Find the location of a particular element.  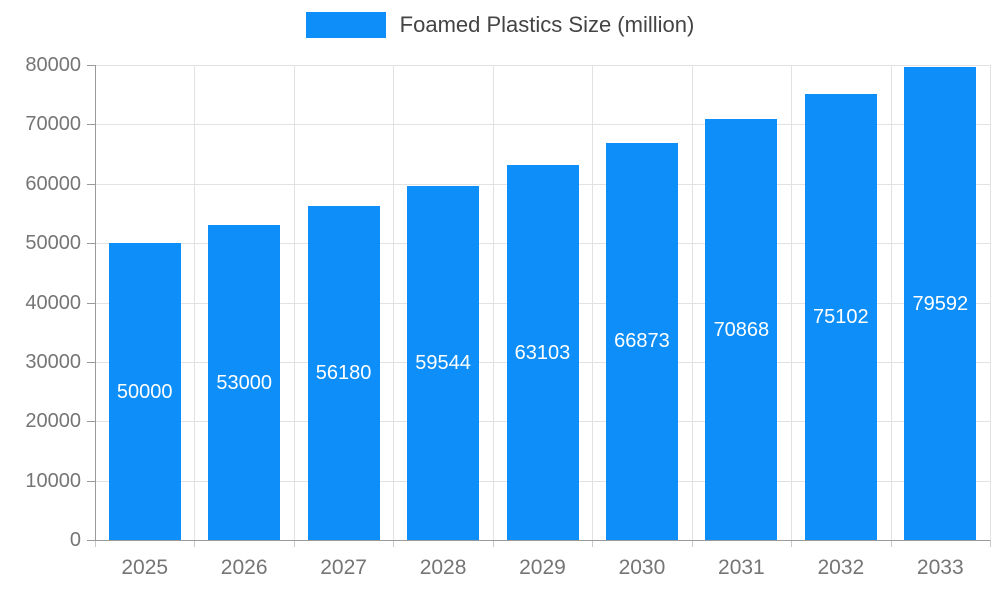

bar-value-label: 75102 is located at coordinates (841, 317).